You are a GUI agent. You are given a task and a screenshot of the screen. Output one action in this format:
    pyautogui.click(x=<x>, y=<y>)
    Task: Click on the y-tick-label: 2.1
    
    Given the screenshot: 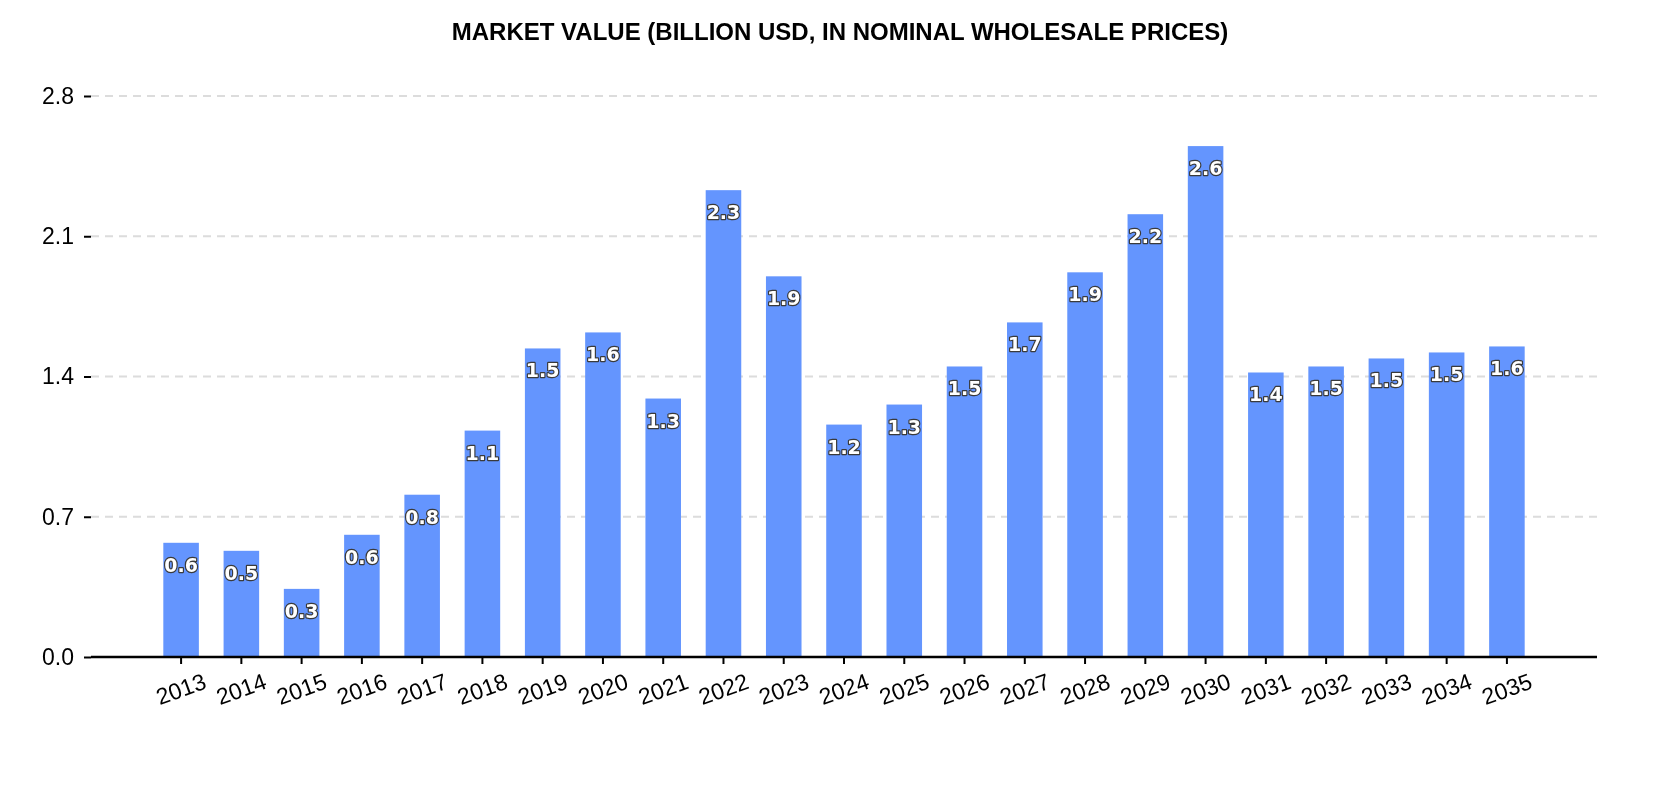 What is the action you would take?
    pyautogui.click(x=58, y=236)
    